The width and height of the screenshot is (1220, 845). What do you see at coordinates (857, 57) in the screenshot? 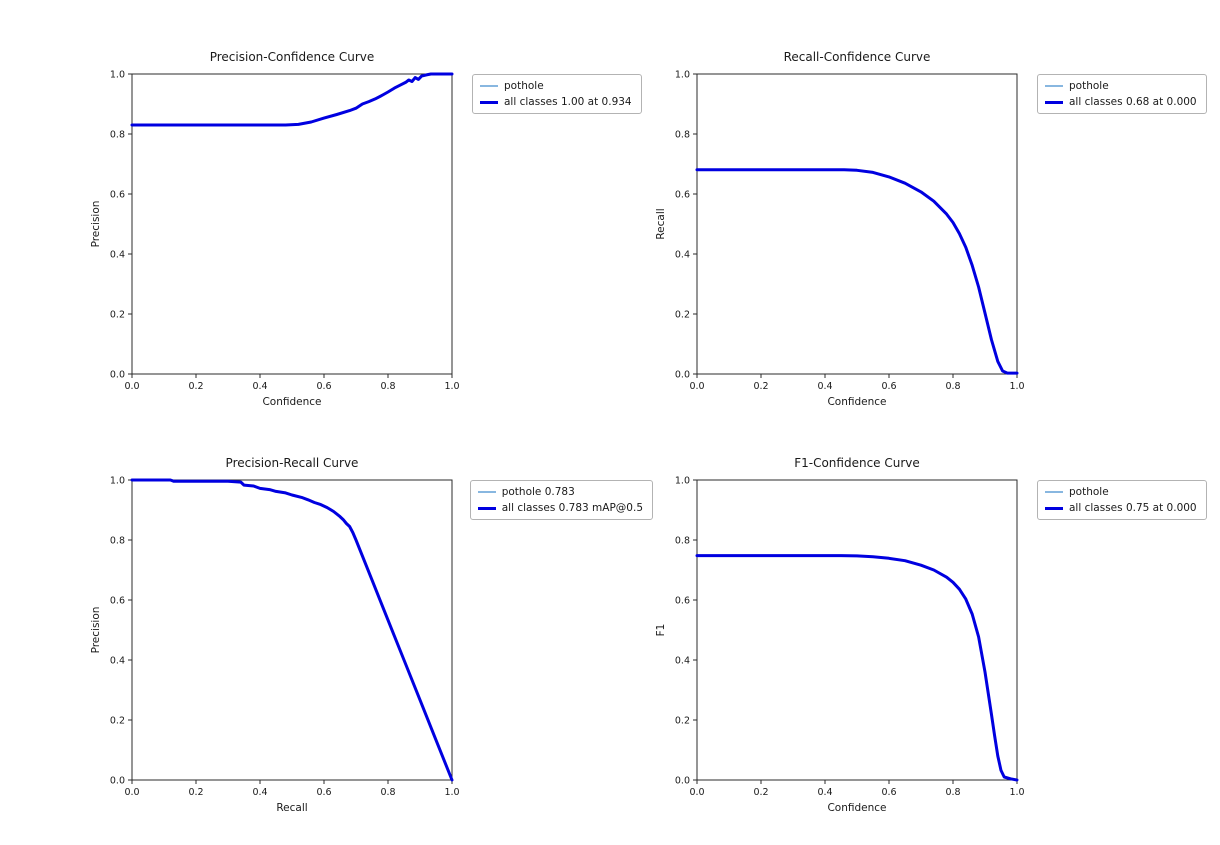
I see `chart-title: Recall-Confidence Curve` at bounding box center [857, 57].